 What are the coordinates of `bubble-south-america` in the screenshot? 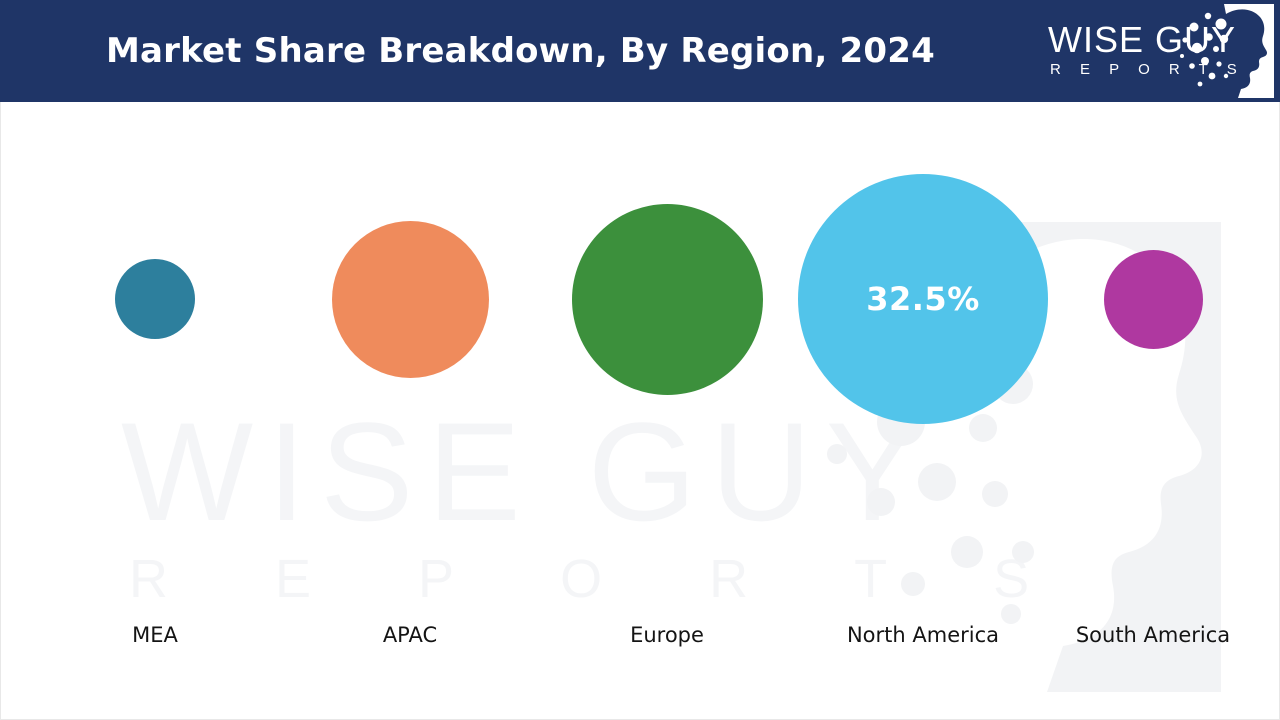 It's located at (1153, 299).